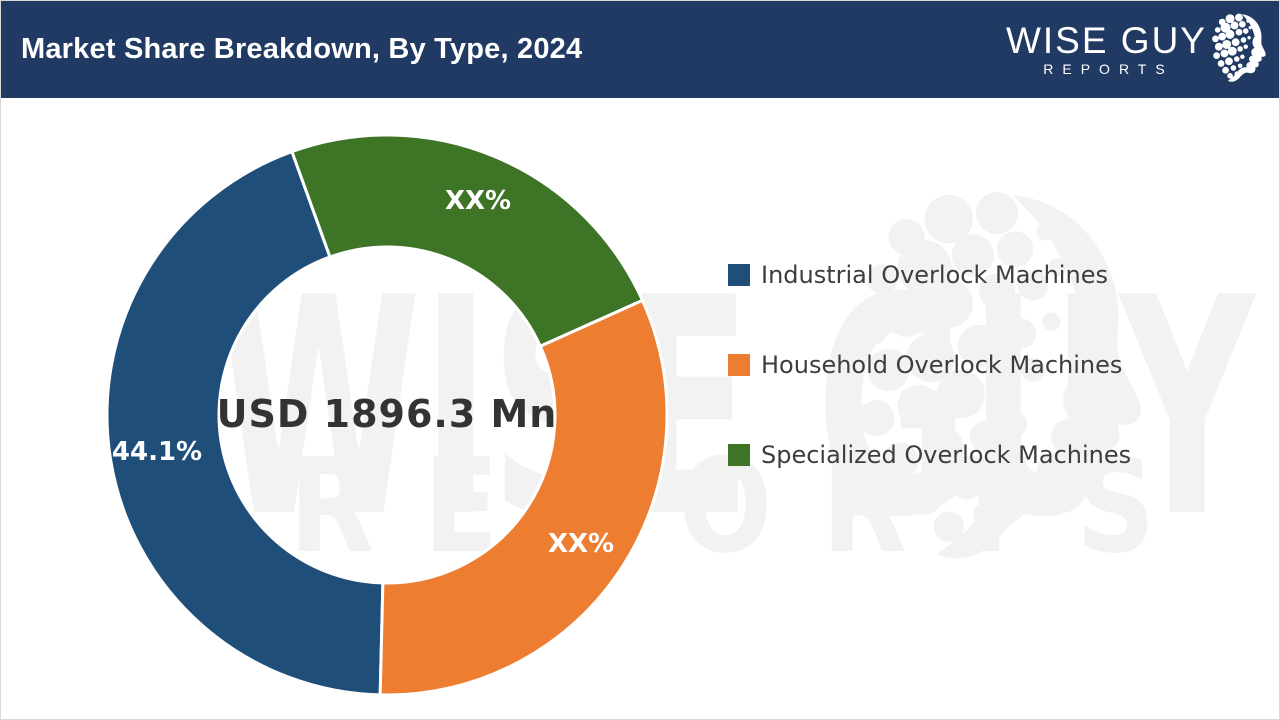 Image resolution: width=1280 pixels, height=720 pixels. I want to click on legend-item-household: Household Overlock Machines, so click(929, 365).